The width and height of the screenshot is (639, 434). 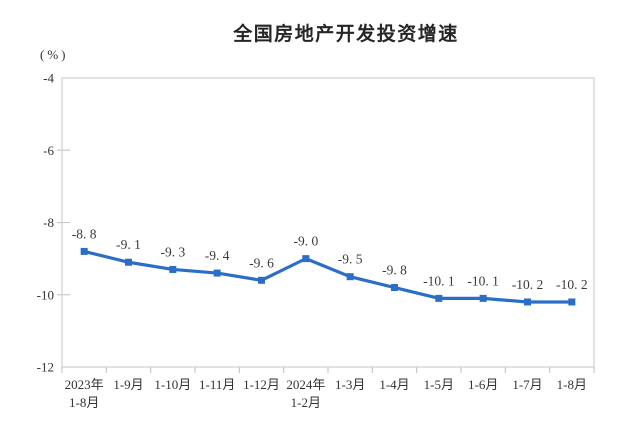 What do you see at coordinates (48, 222) in the screenshot?
I see `y-tick-label: -8` at bounding box center [48, 222].